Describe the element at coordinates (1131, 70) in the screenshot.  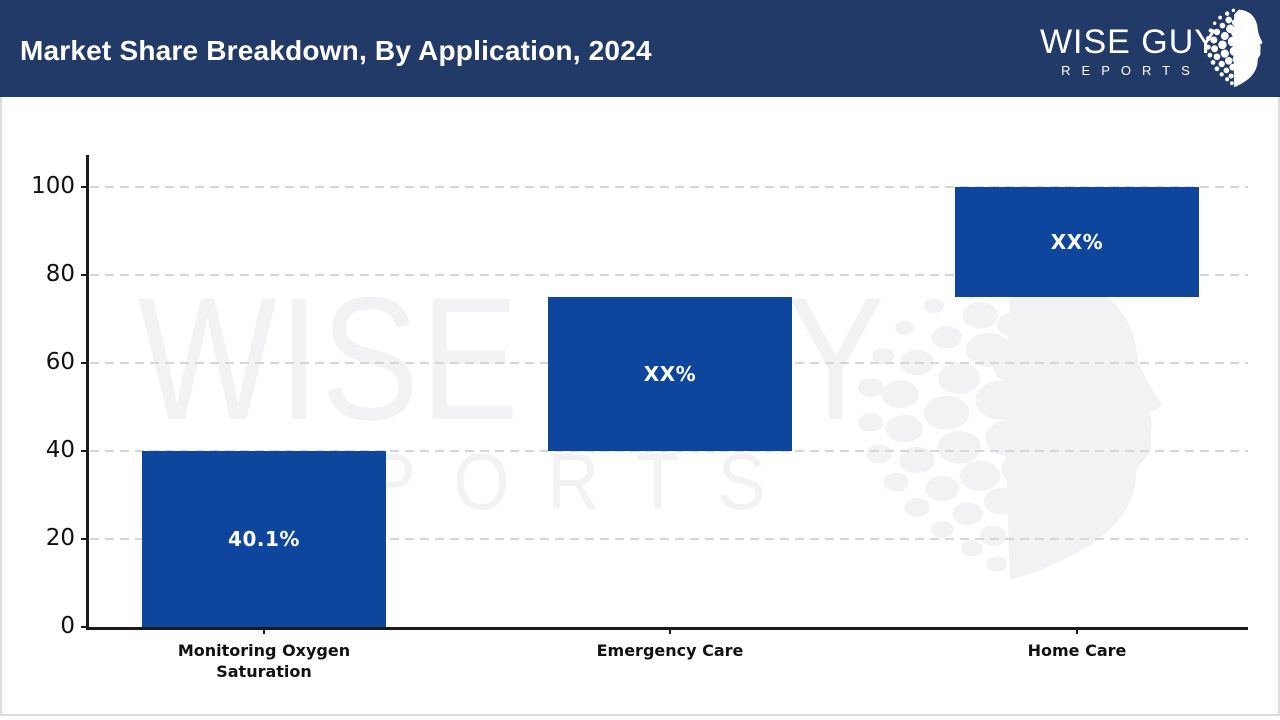
I see `logo-sub-text: REPORTS` at that location.